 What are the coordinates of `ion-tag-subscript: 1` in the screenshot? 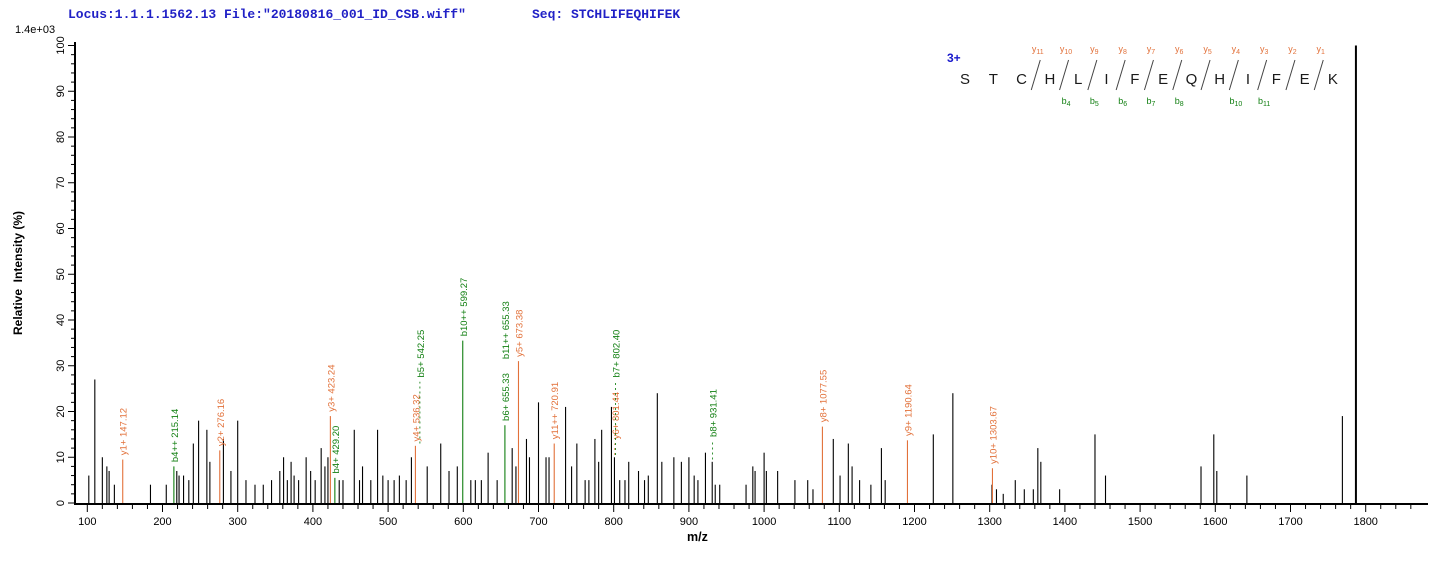 It's located at (1323, 52).